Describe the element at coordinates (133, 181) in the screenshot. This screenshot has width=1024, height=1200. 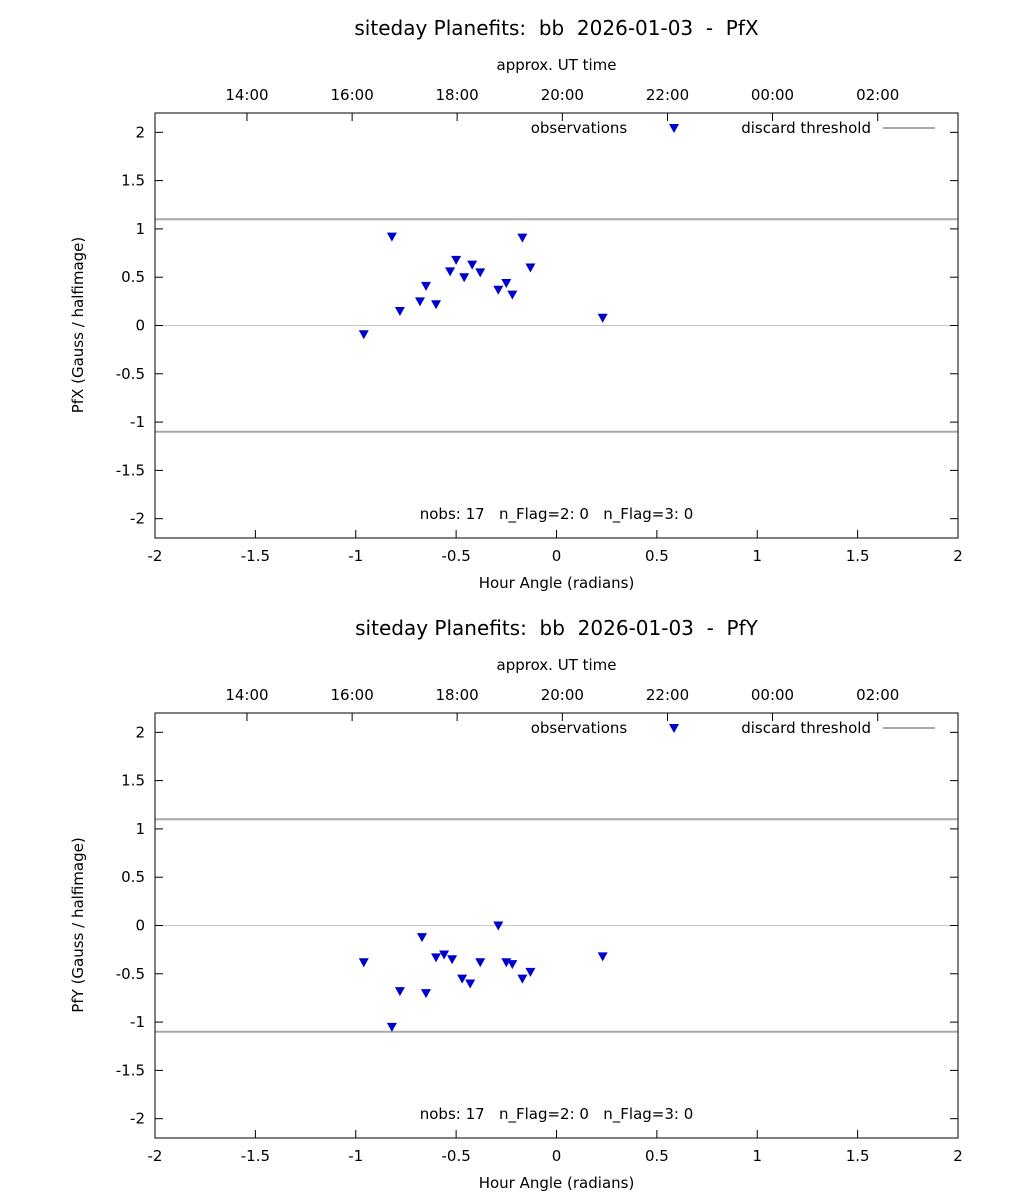
I see `y-tick-label: 1.5` at that location.